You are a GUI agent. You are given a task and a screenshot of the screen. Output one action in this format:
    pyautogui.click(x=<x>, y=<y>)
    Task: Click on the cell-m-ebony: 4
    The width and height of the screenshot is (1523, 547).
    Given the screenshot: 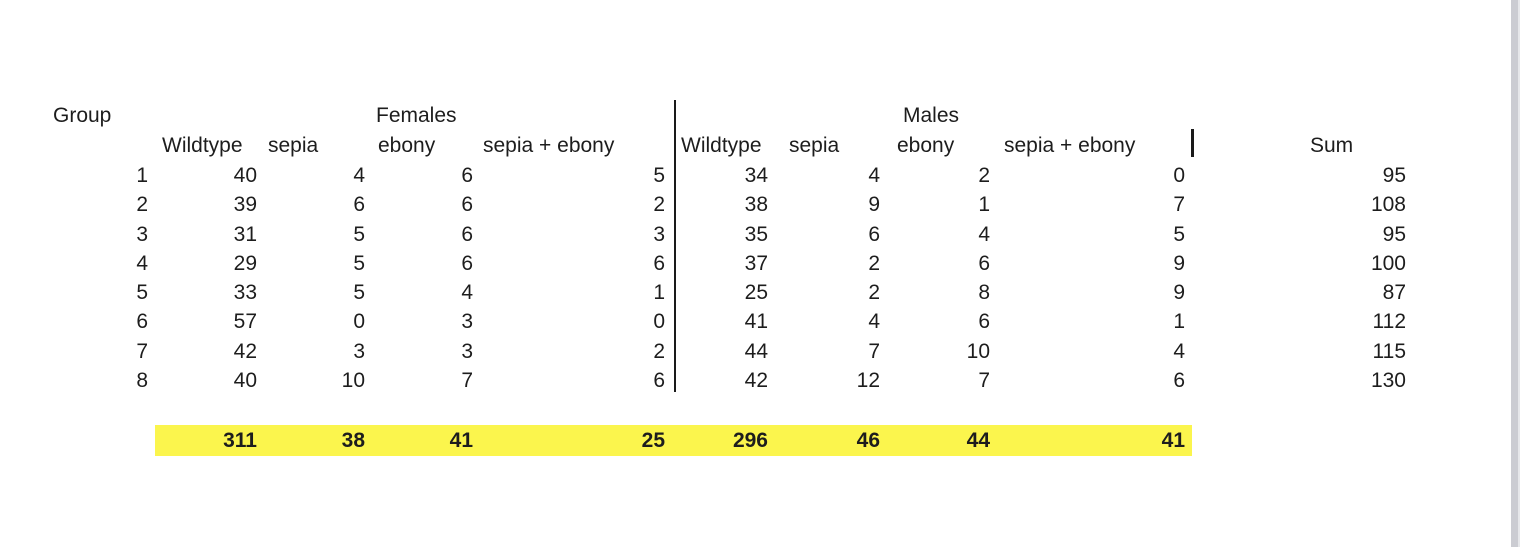 What is the action you would take?
    pyautogui.click(x=984, y=234)
    